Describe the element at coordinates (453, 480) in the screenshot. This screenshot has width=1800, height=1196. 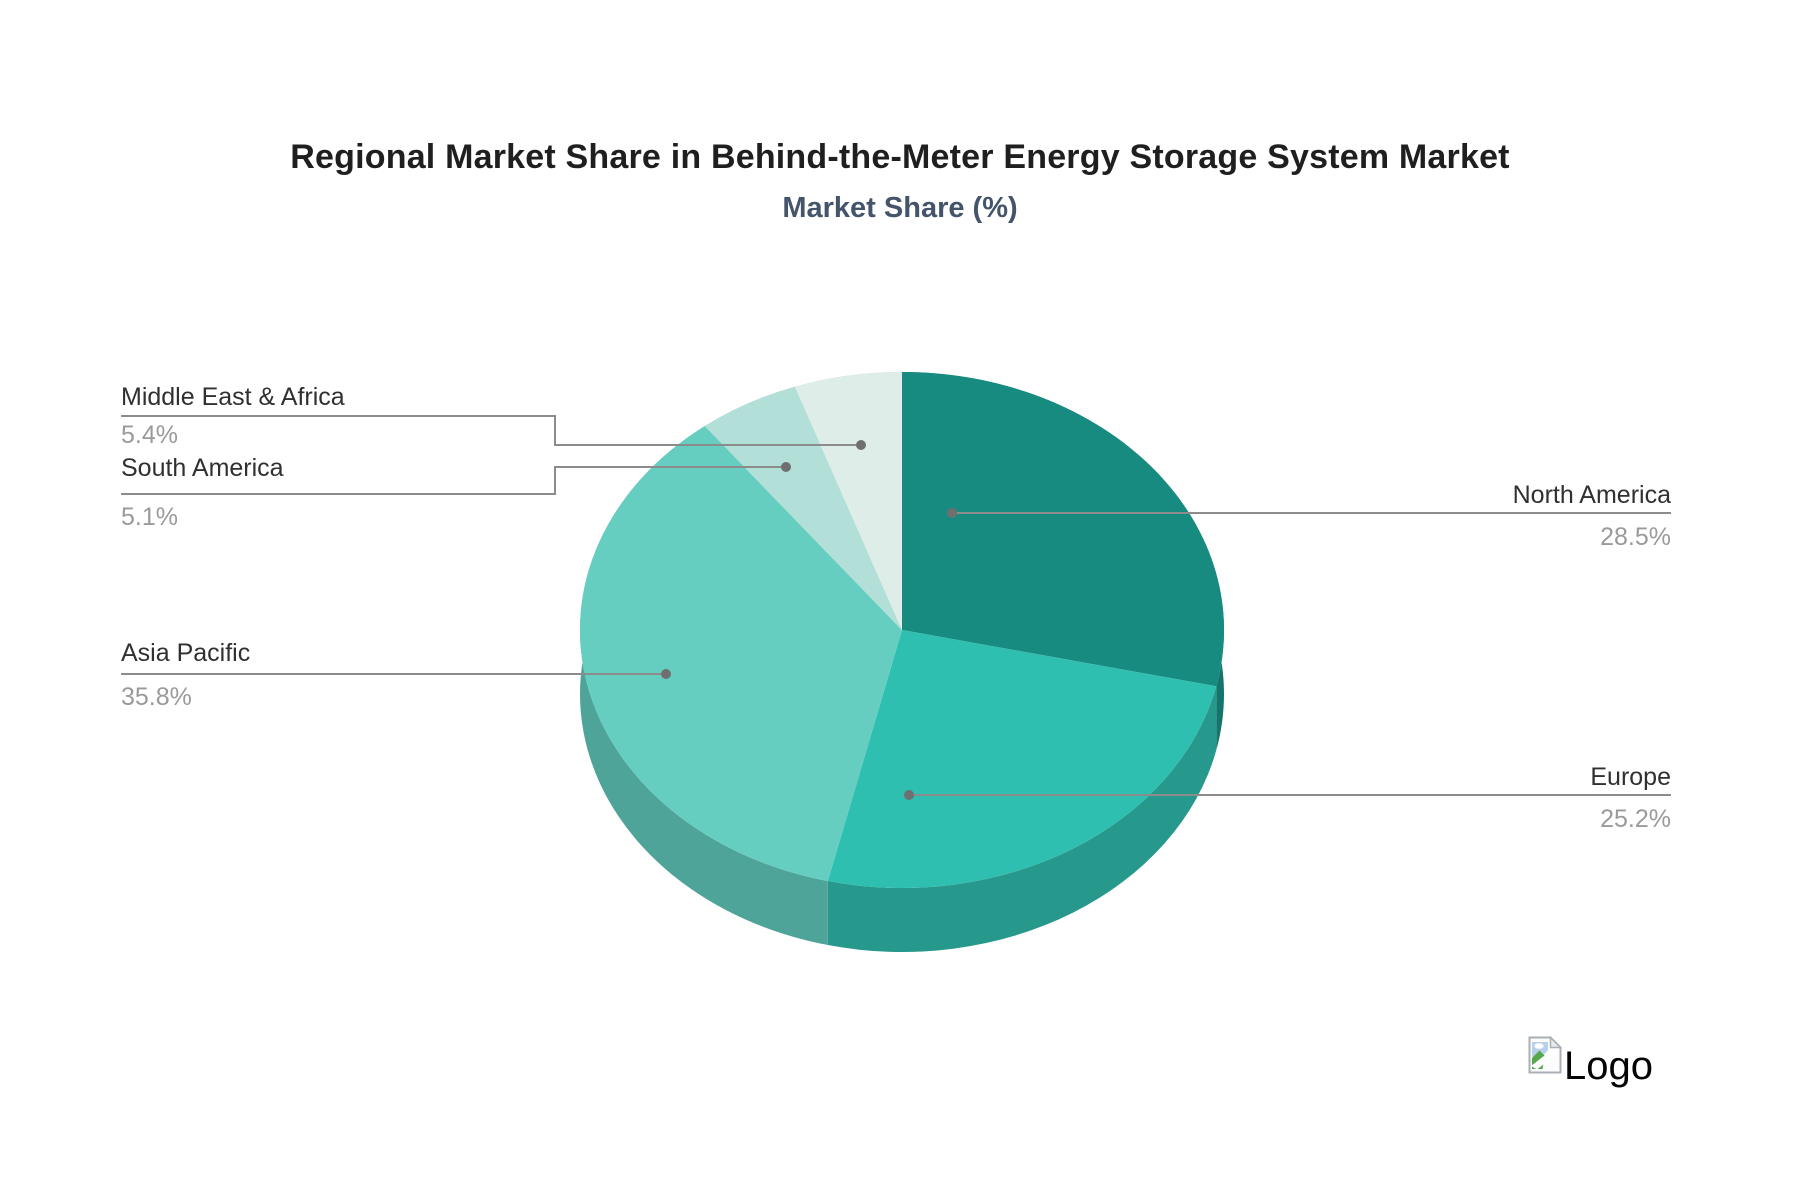
I see `leader-line-south-america` at that location.